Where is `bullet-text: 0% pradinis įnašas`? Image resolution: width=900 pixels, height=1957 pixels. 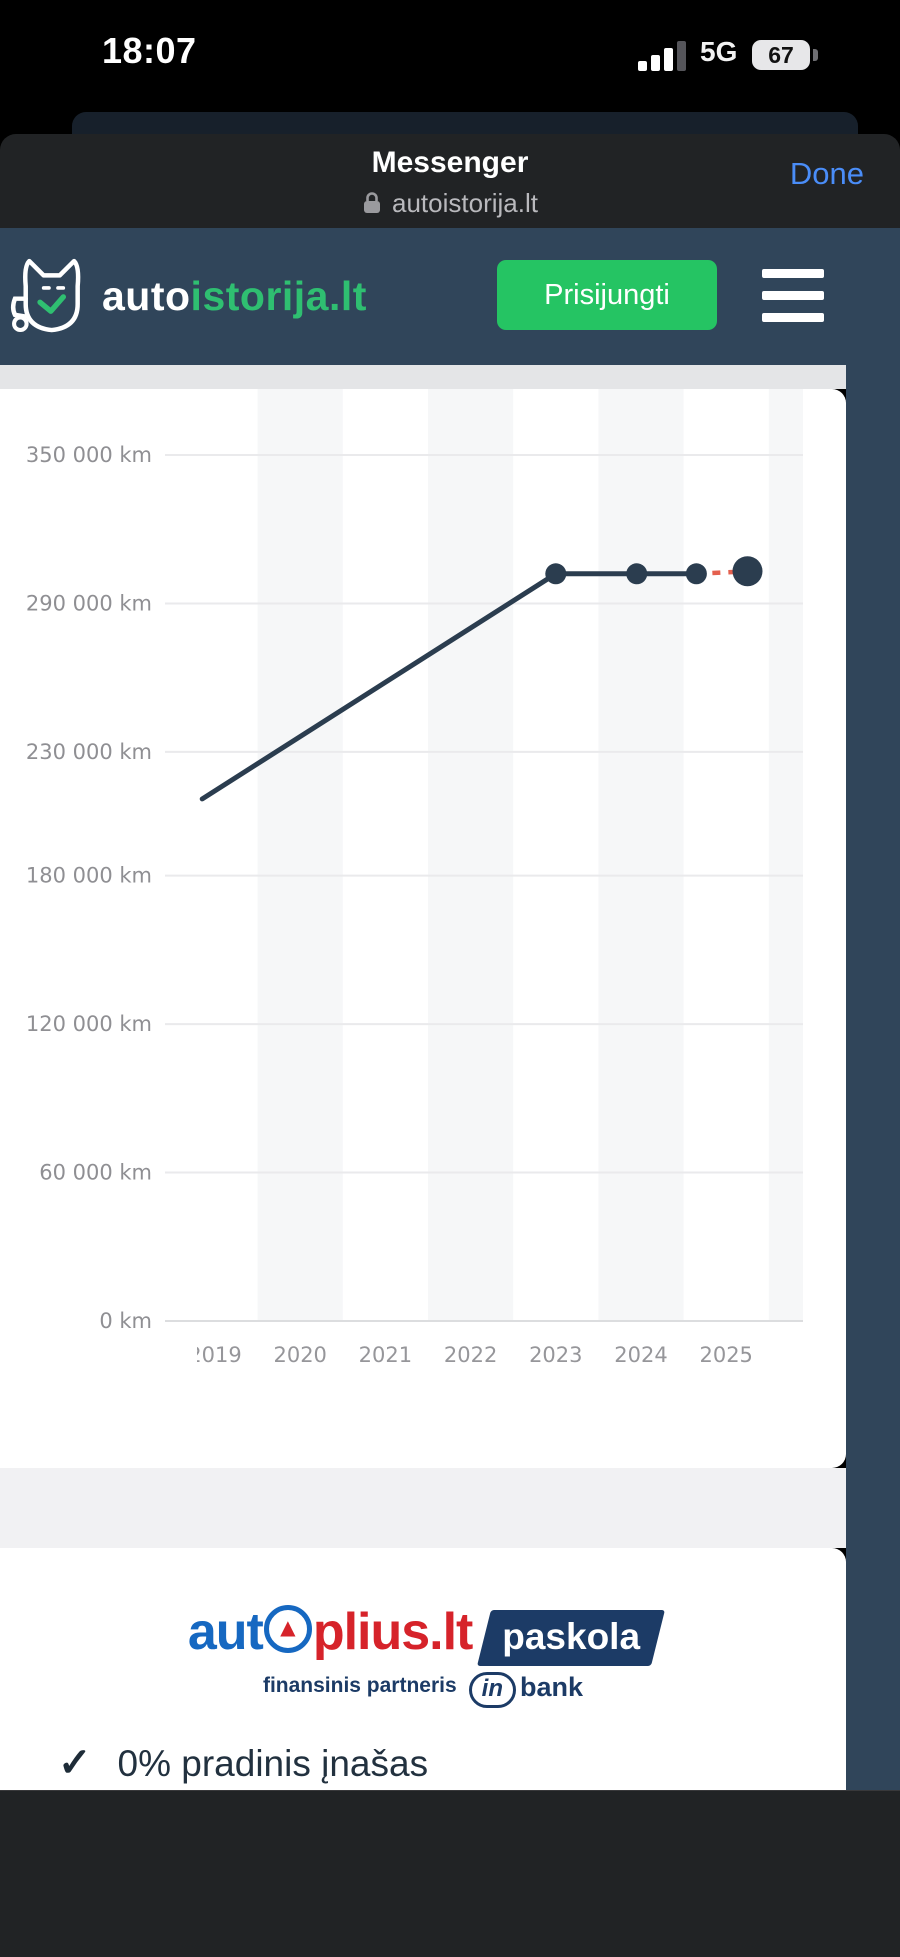
bullet-text: 0% pradinis įnašas is located at coordinates (273, 1763).